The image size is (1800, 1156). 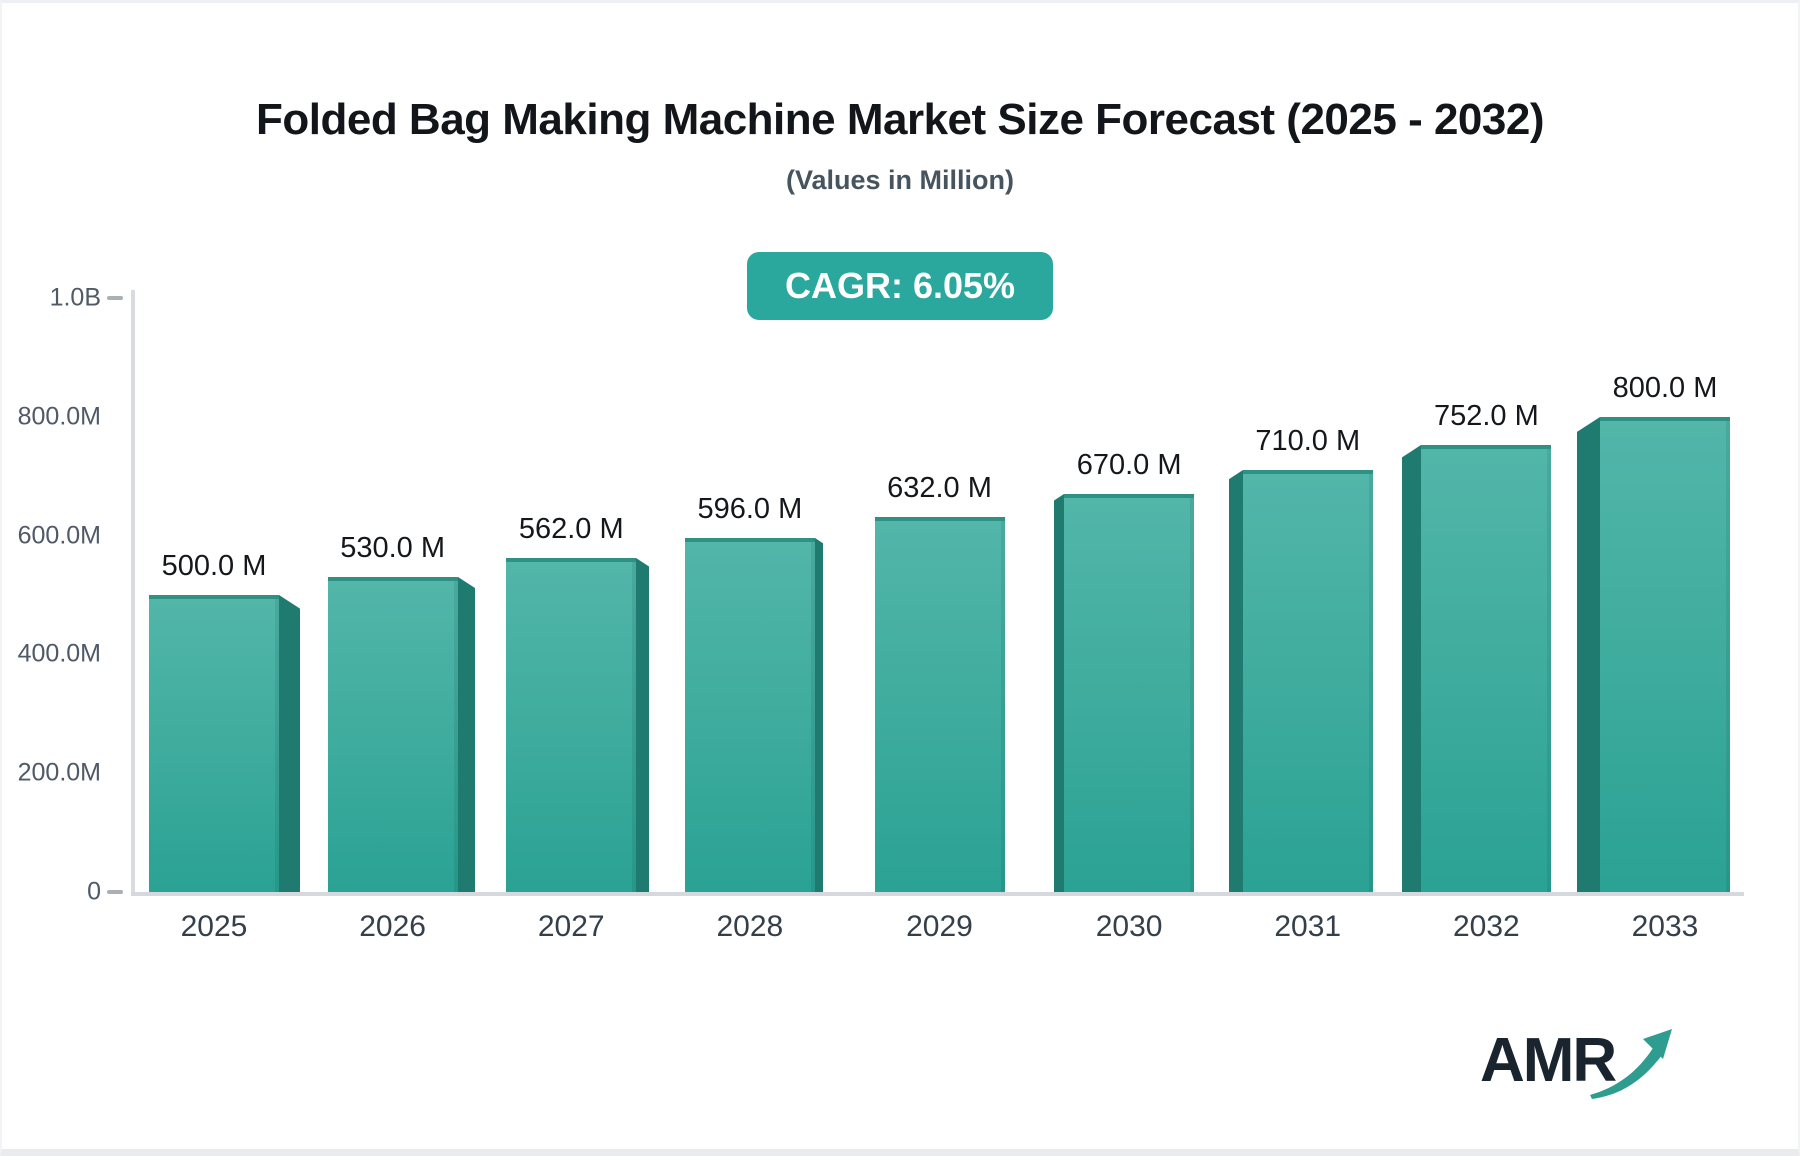 What do you see at coordinates (59, 416) in the screenshot?
I see `y-axis-label: 800.0M` at bounding box center [59, 416].